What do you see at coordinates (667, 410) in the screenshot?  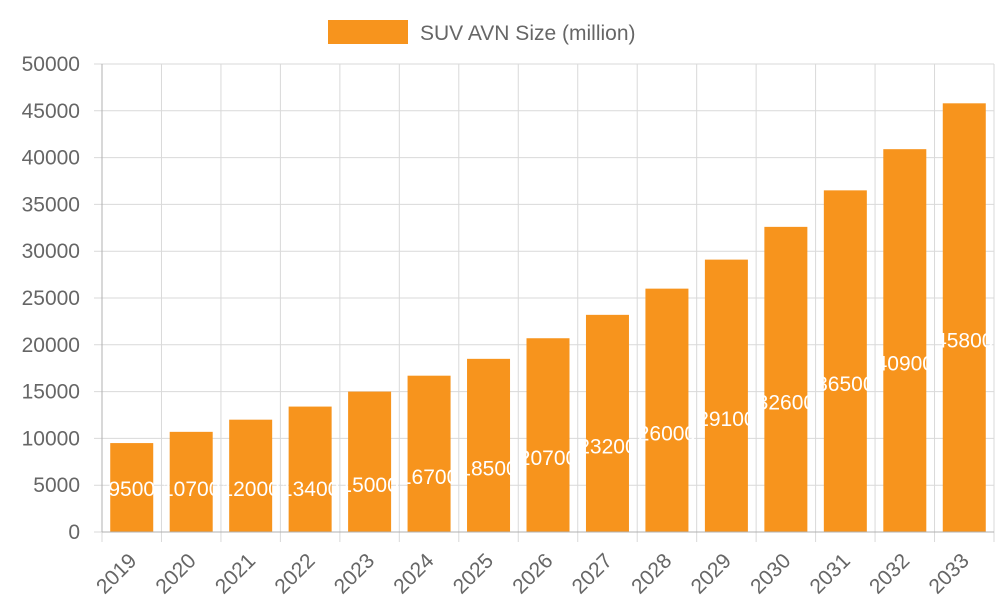 I see `bar-2028` at bounding box center [667, 410].